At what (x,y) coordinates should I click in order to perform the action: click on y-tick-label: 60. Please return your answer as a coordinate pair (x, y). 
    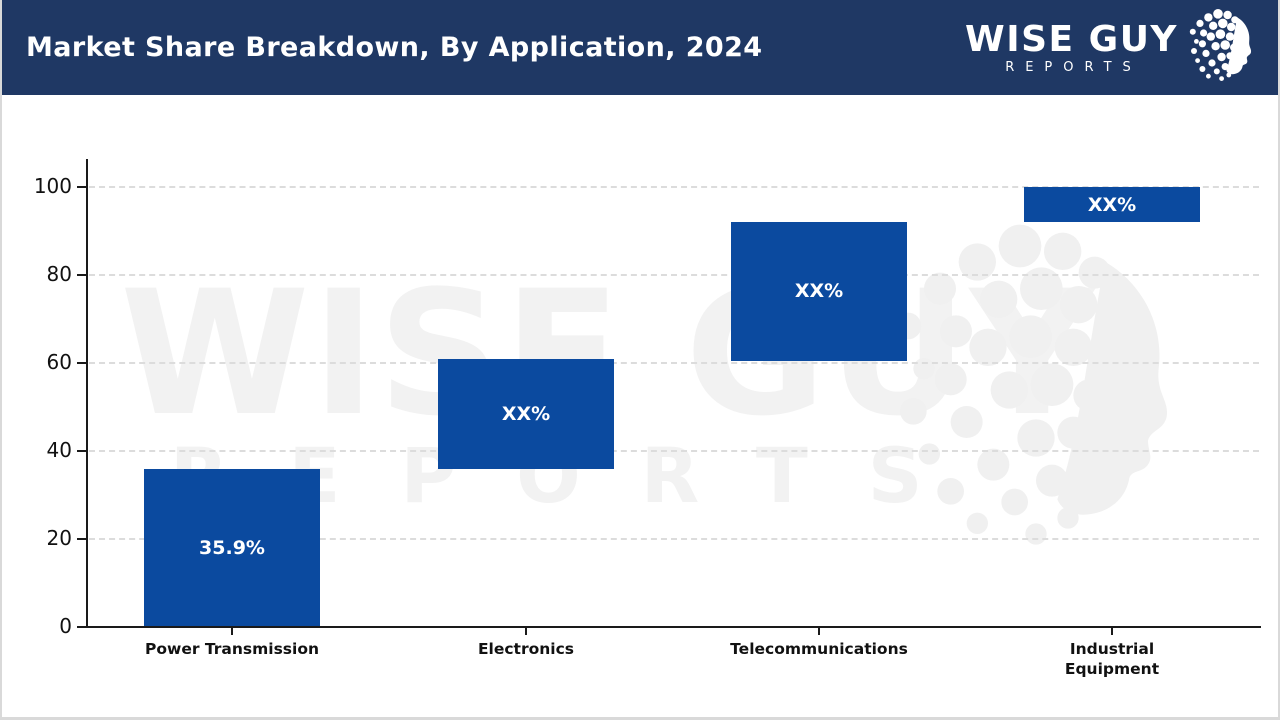
    Looking at the image, I should click on (59, 362).